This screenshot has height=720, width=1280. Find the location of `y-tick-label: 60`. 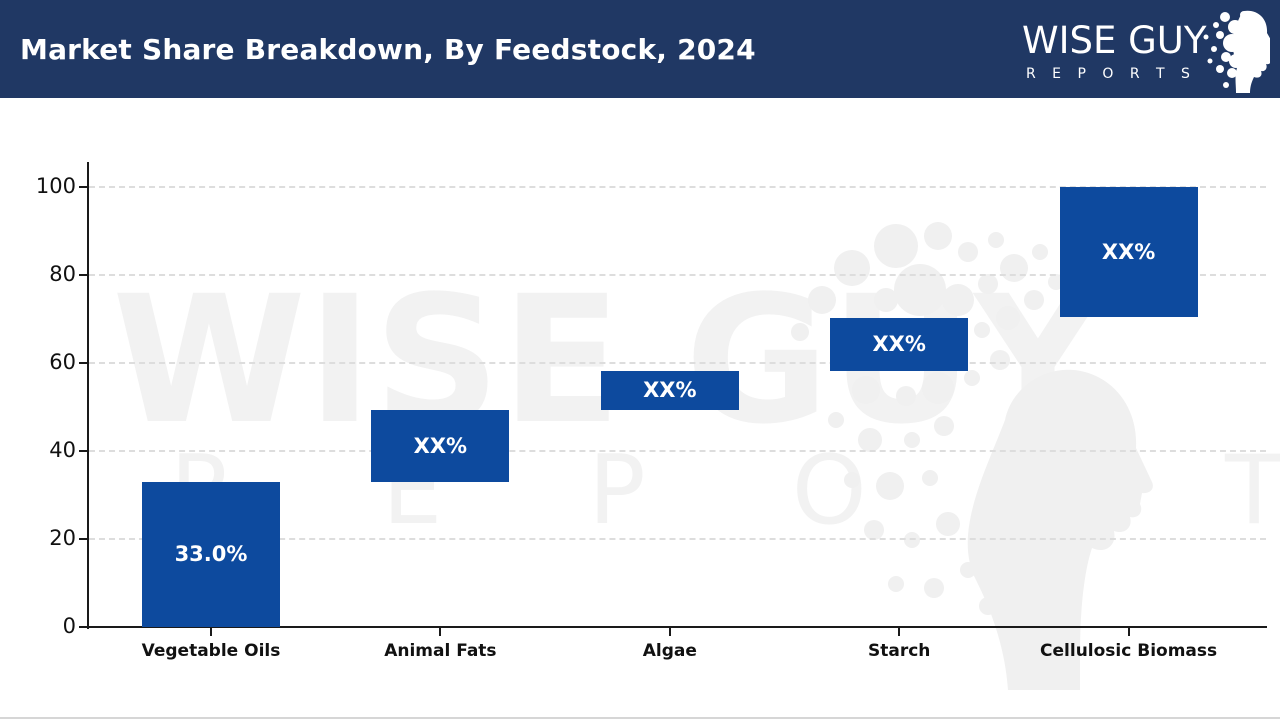

y-tick-label: 60 is located at coordinates (62, 362).